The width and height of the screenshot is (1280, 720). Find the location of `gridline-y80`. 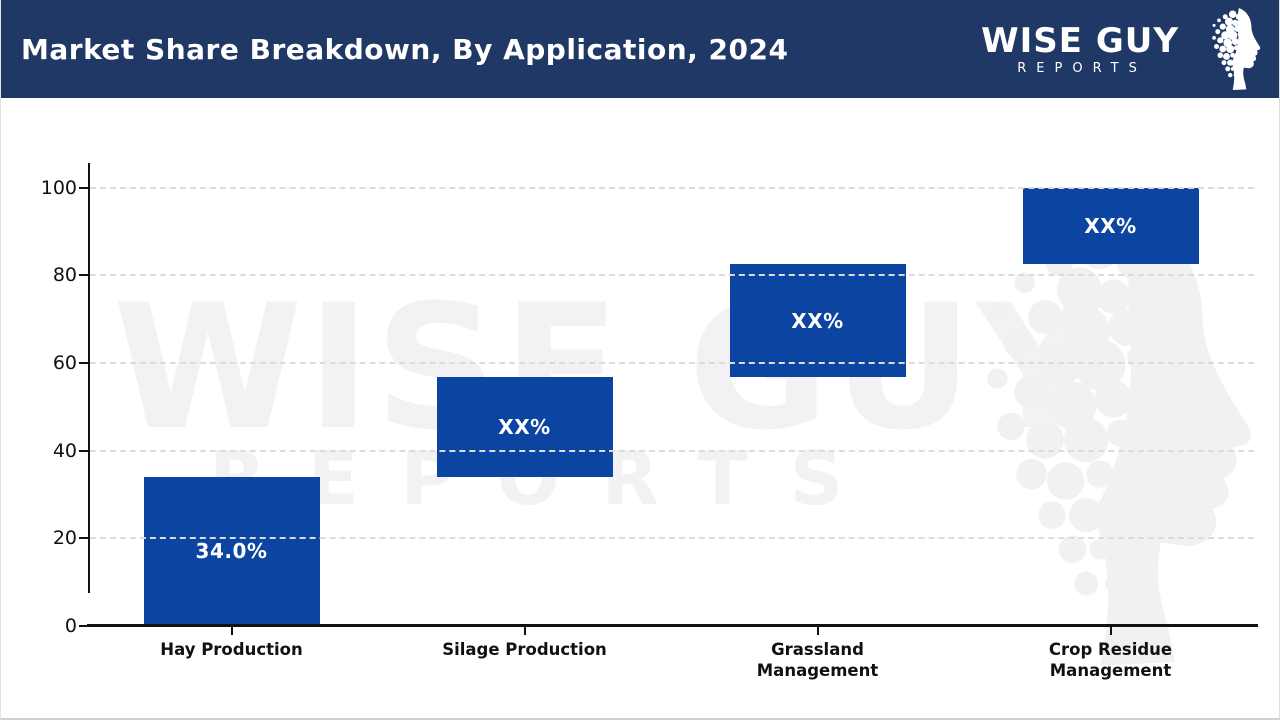

gridline-y80 is located at coordinates (672, 275).